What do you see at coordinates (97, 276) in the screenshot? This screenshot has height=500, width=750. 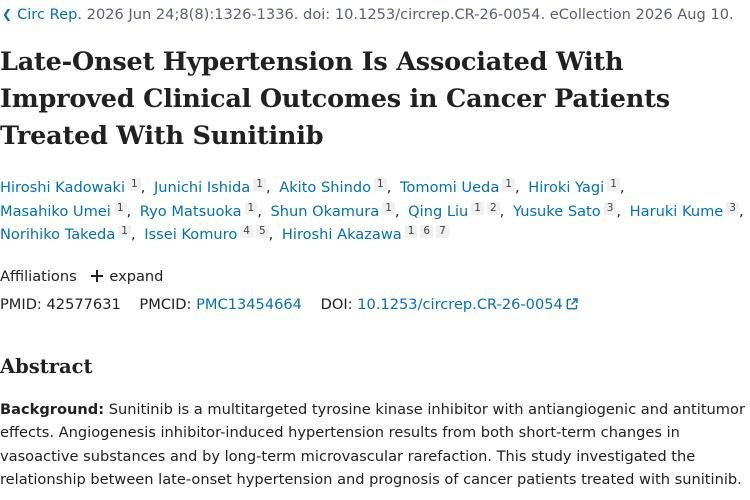 I see `plus-icon` at bounding box center [97, 276].